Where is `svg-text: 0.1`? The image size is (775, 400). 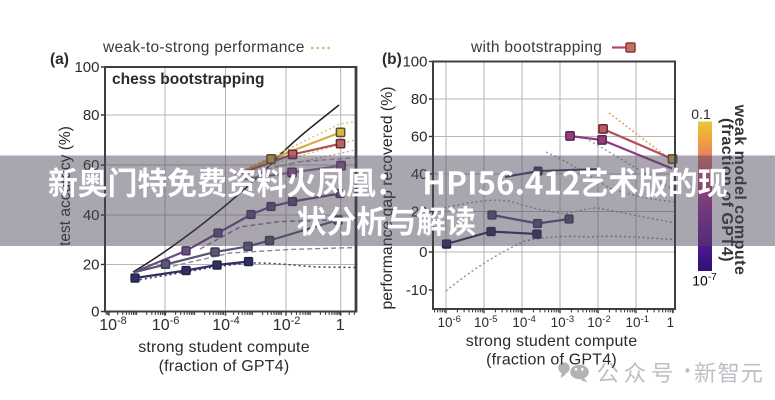
svg-text: 0.1 is located at coordinates (701, 114).